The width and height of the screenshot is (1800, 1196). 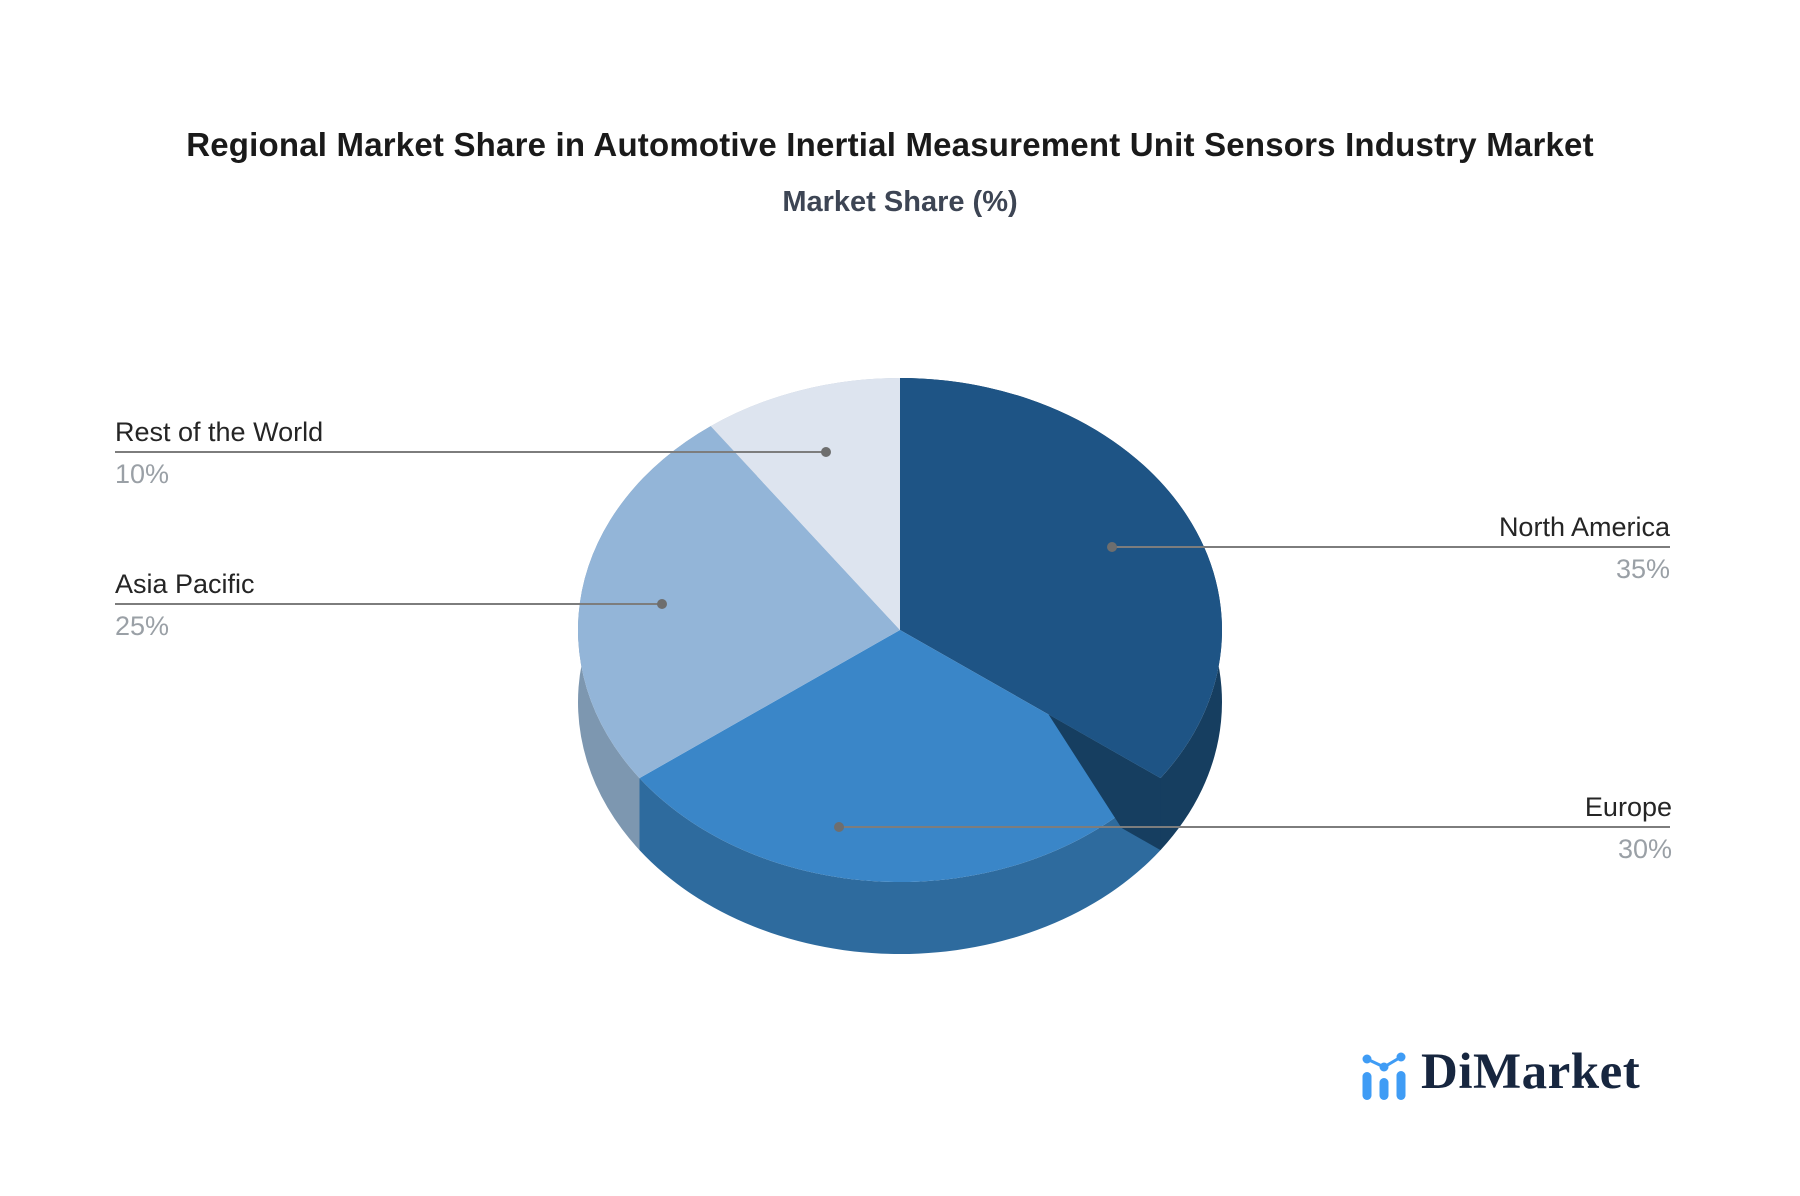 What do you see at coordinates (839, 827) in the screenshot?
I see `leader-dot-europe` at bounding box center [839, 827].